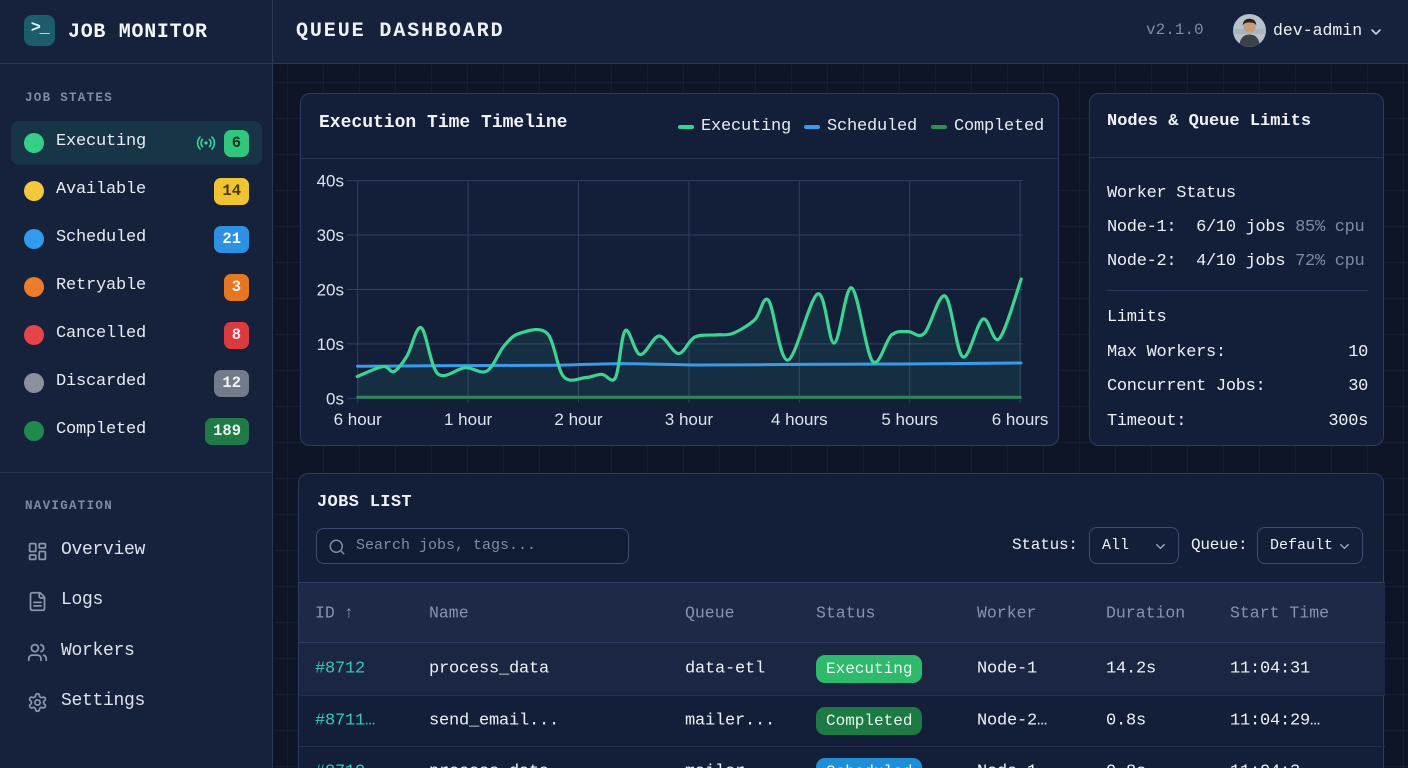 Image resolution: width=1408 pixels, height=768 pixels. Describe the element at coordinates (1020, 419) in the screenshot. I see `svg-text: 6 hours` at that location.